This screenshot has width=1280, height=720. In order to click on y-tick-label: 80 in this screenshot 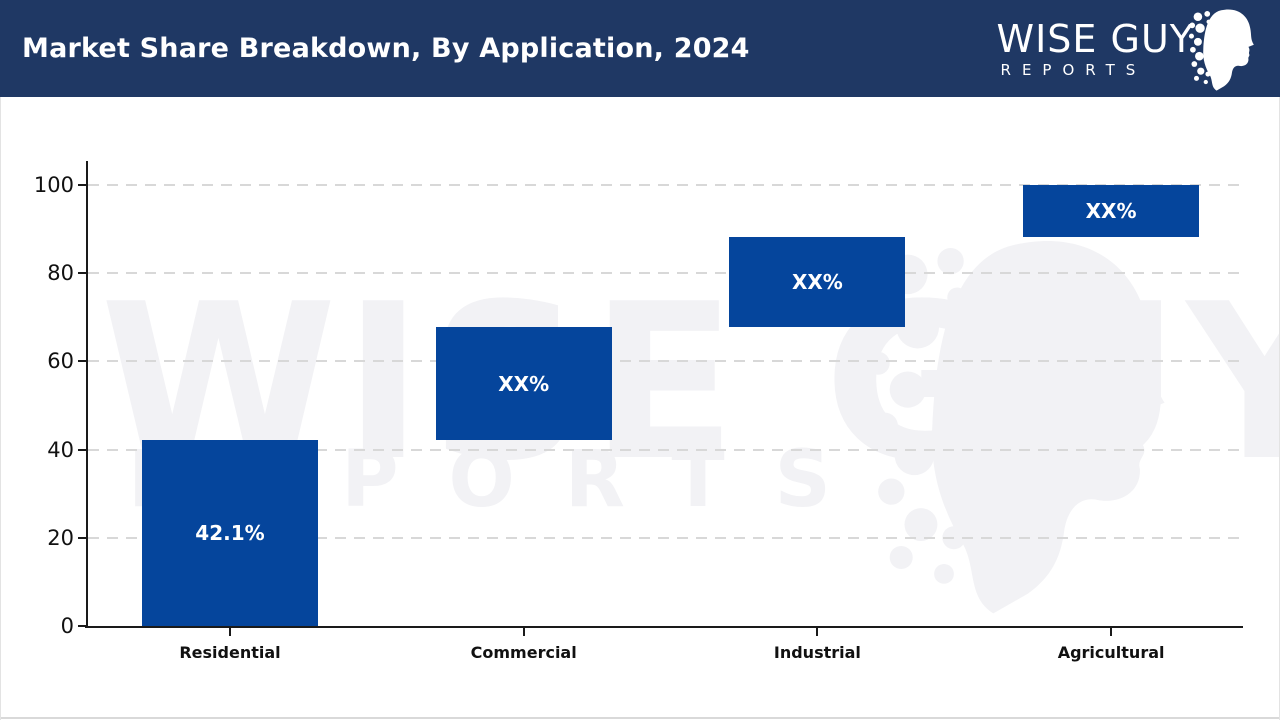, I will do `click(60, 273)`.